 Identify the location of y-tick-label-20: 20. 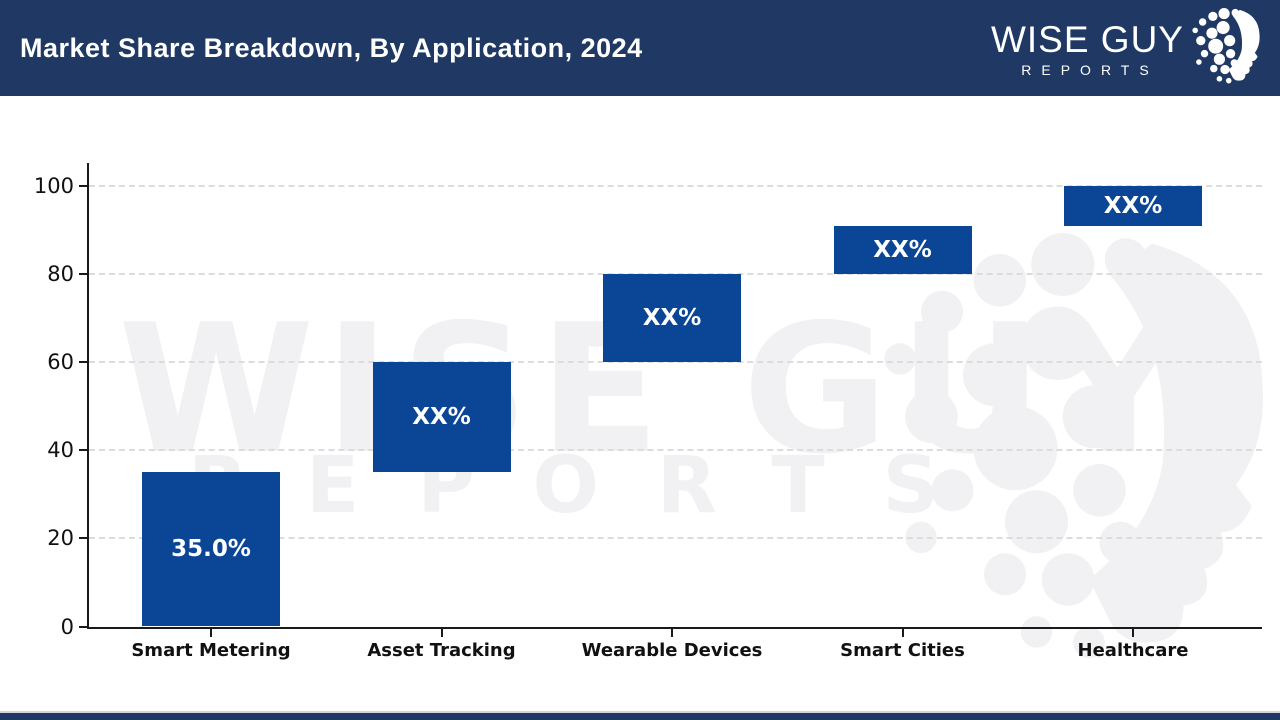
(60, 538).